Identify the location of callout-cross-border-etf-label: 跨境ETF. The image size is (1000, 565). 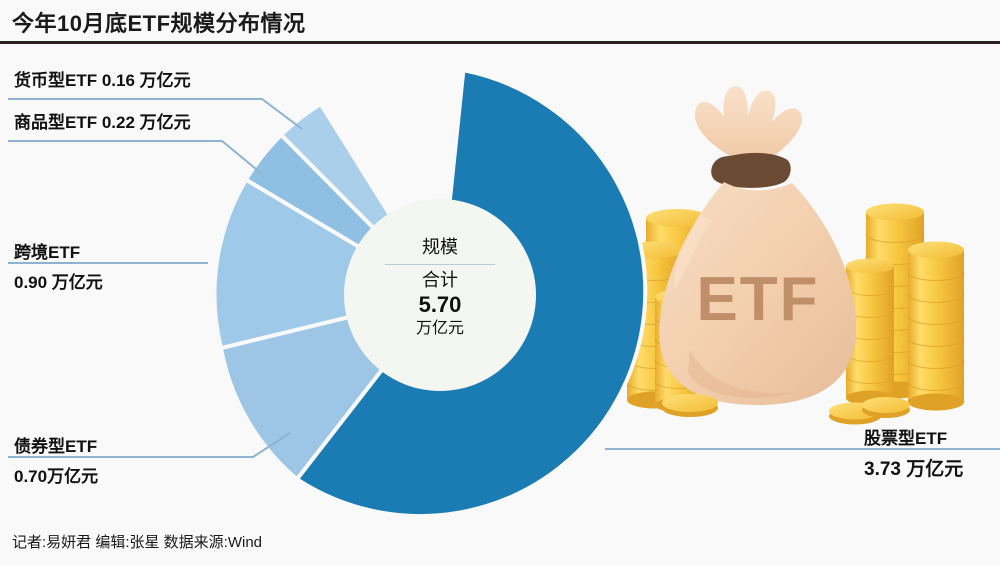
(47, 252).